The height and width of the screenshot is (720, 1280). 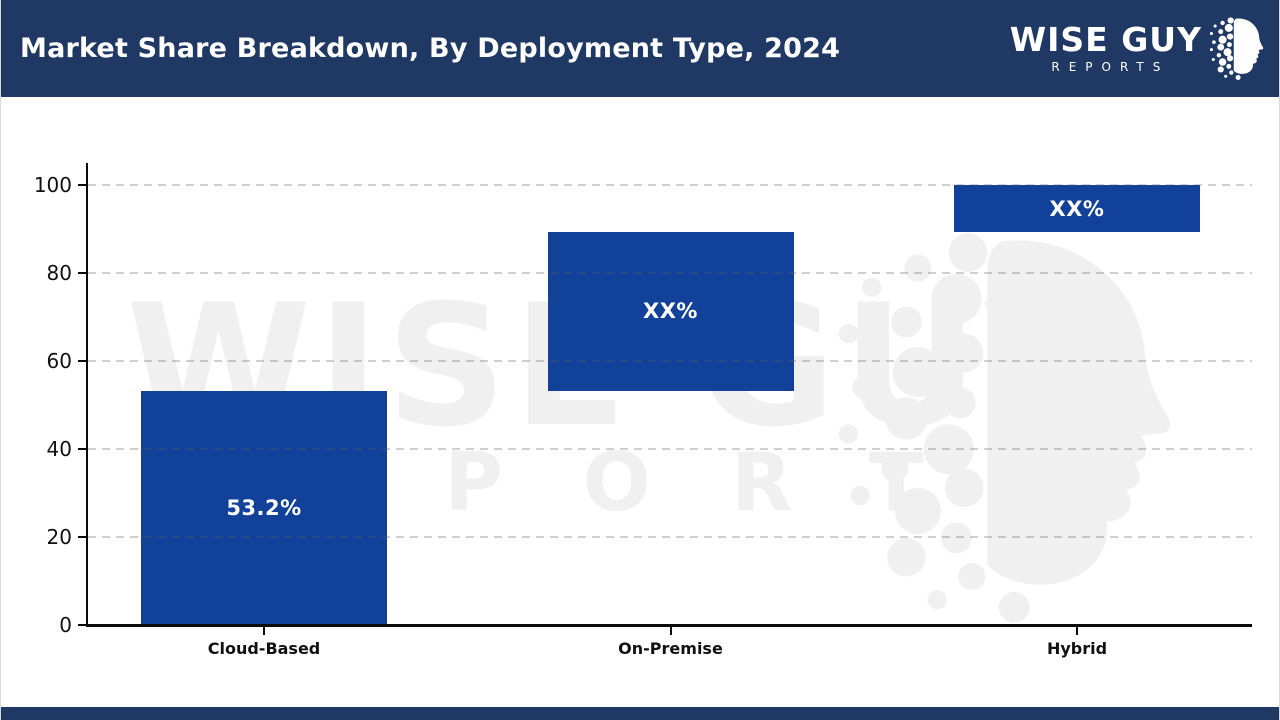 I want to click on bar: 53.2%, so click(x=264, y=507).